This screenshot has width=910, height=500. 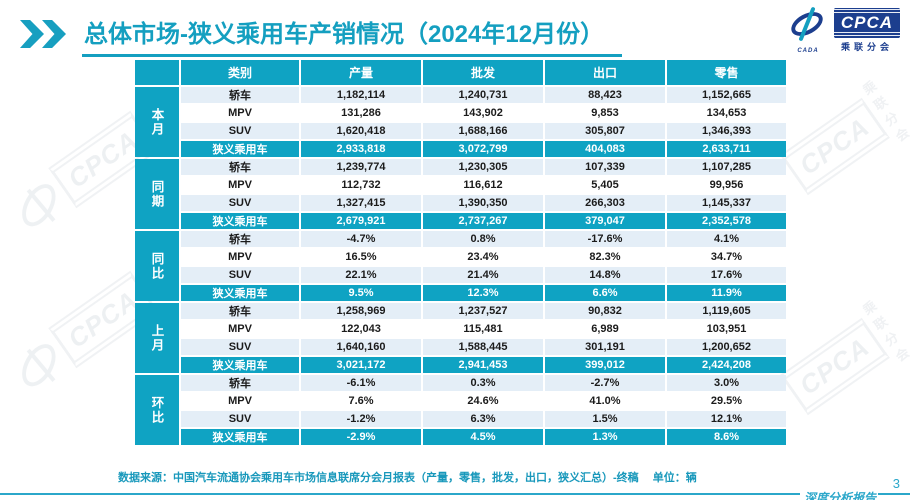 I want to click on value-cell: 399,012, so click(x=605, y=365).